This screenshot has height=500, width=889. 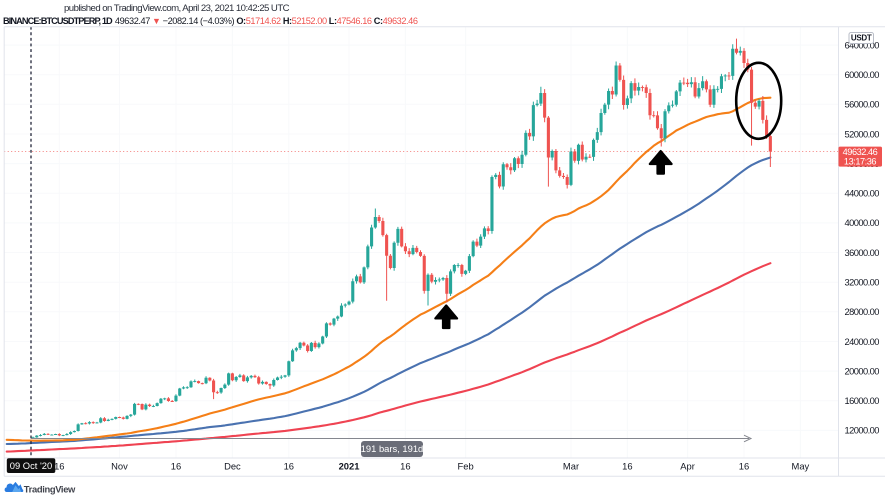 What do you see at coordinates (687, 465) in the screenshot?
I see `svg-text: Apr` at bounding box center [687, 465].